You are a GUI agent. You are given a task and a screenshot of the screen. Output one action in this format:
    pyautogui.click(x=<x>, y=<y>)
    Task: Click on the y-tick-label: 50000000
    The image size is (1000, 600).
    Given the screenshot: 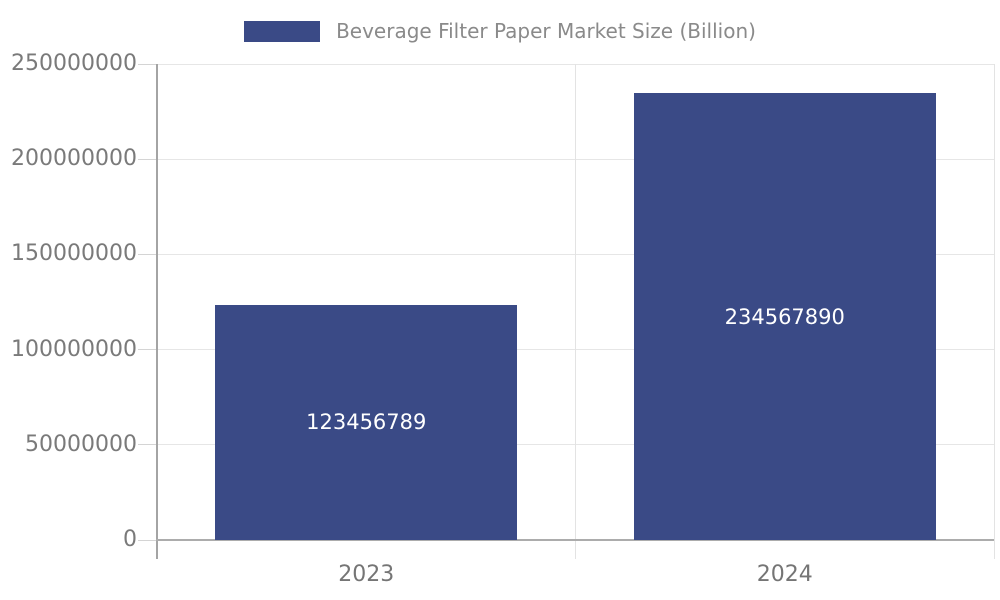 What is the action you would take?
    pyautogui.click(x=81, y=444)
    